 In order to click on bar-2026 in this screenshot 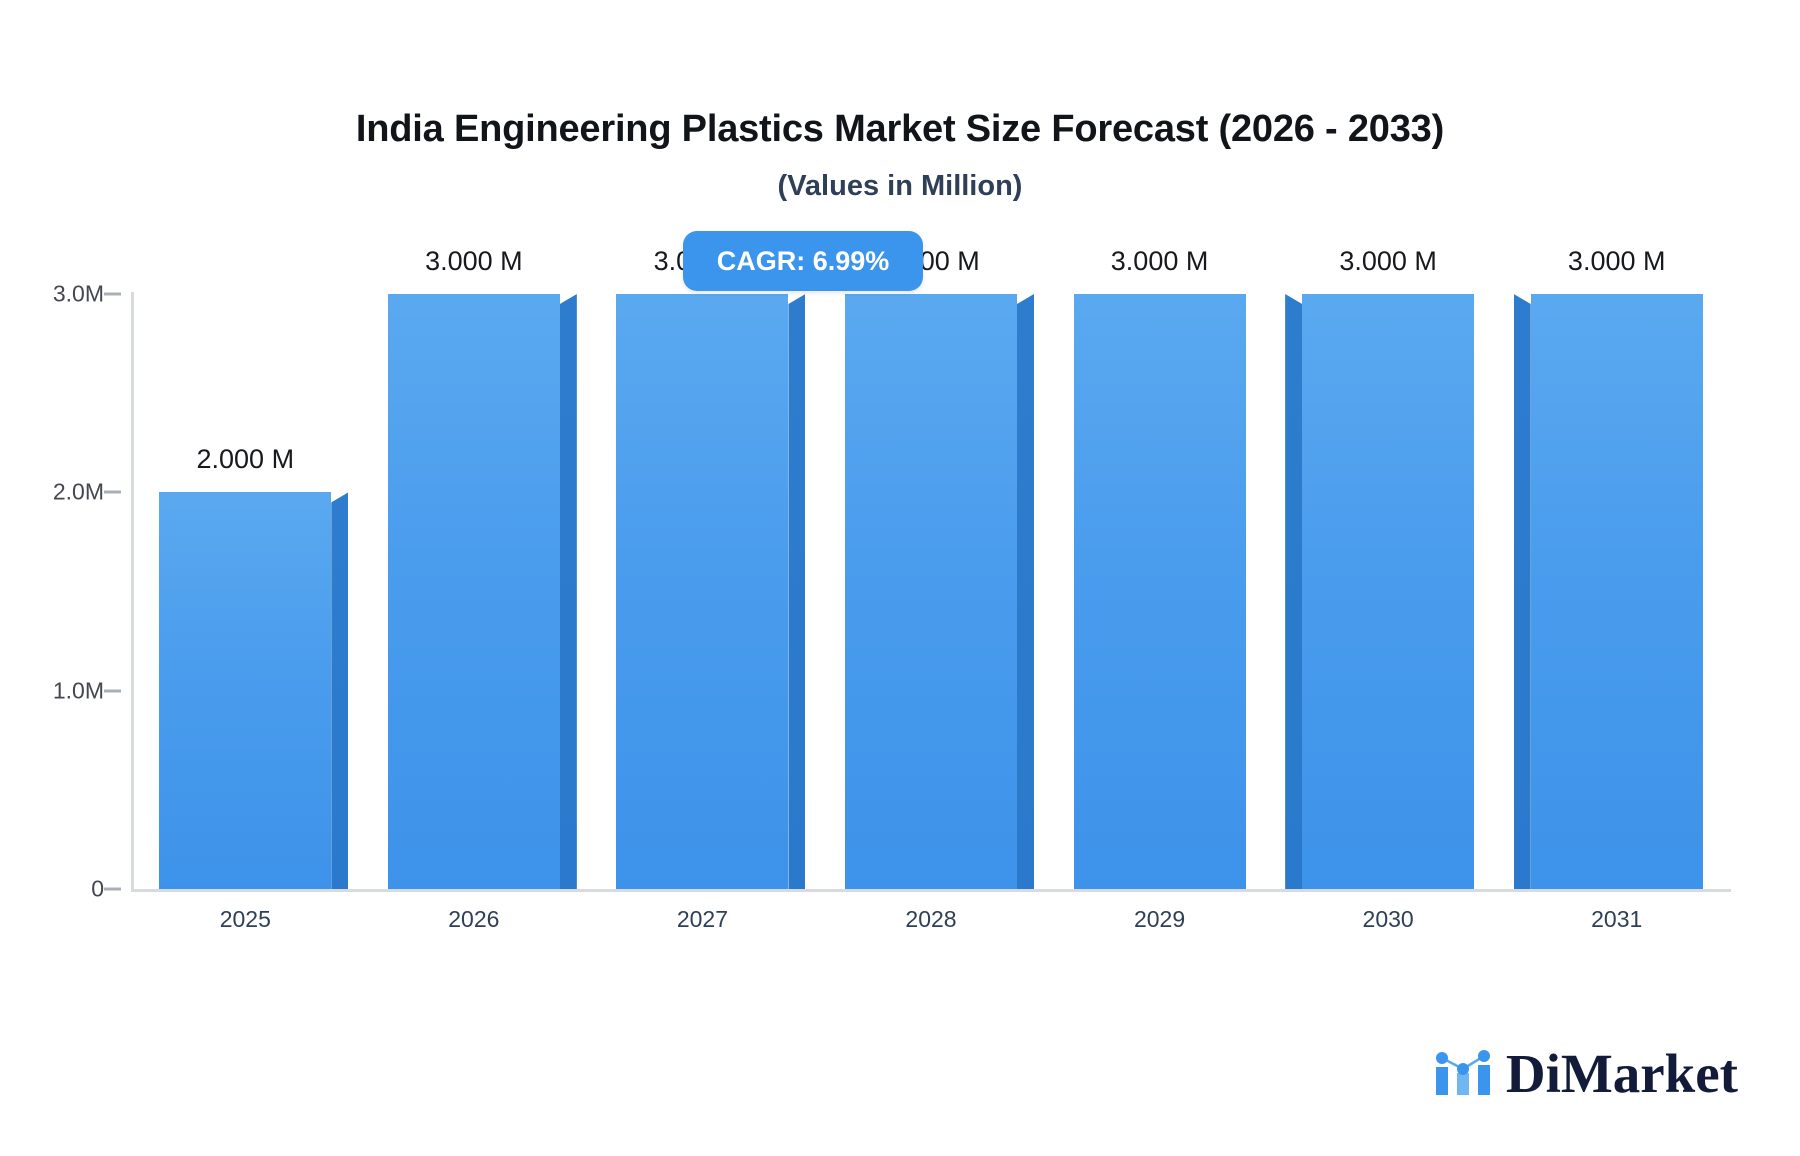, I will do `click(482, 591)`.